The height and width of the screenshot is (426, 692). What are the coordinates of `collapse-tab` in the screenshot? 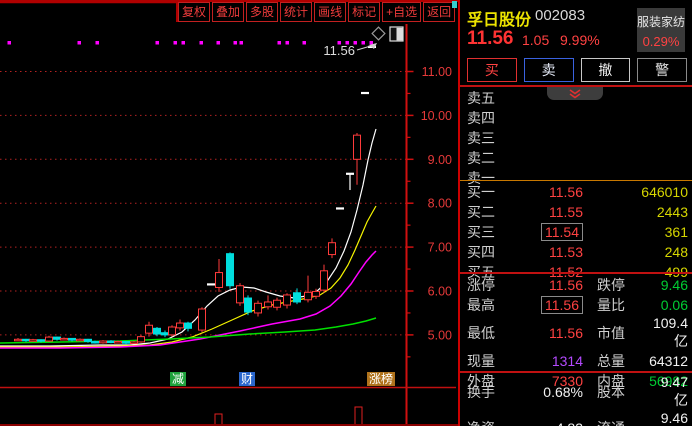 It's located at (575, 93).